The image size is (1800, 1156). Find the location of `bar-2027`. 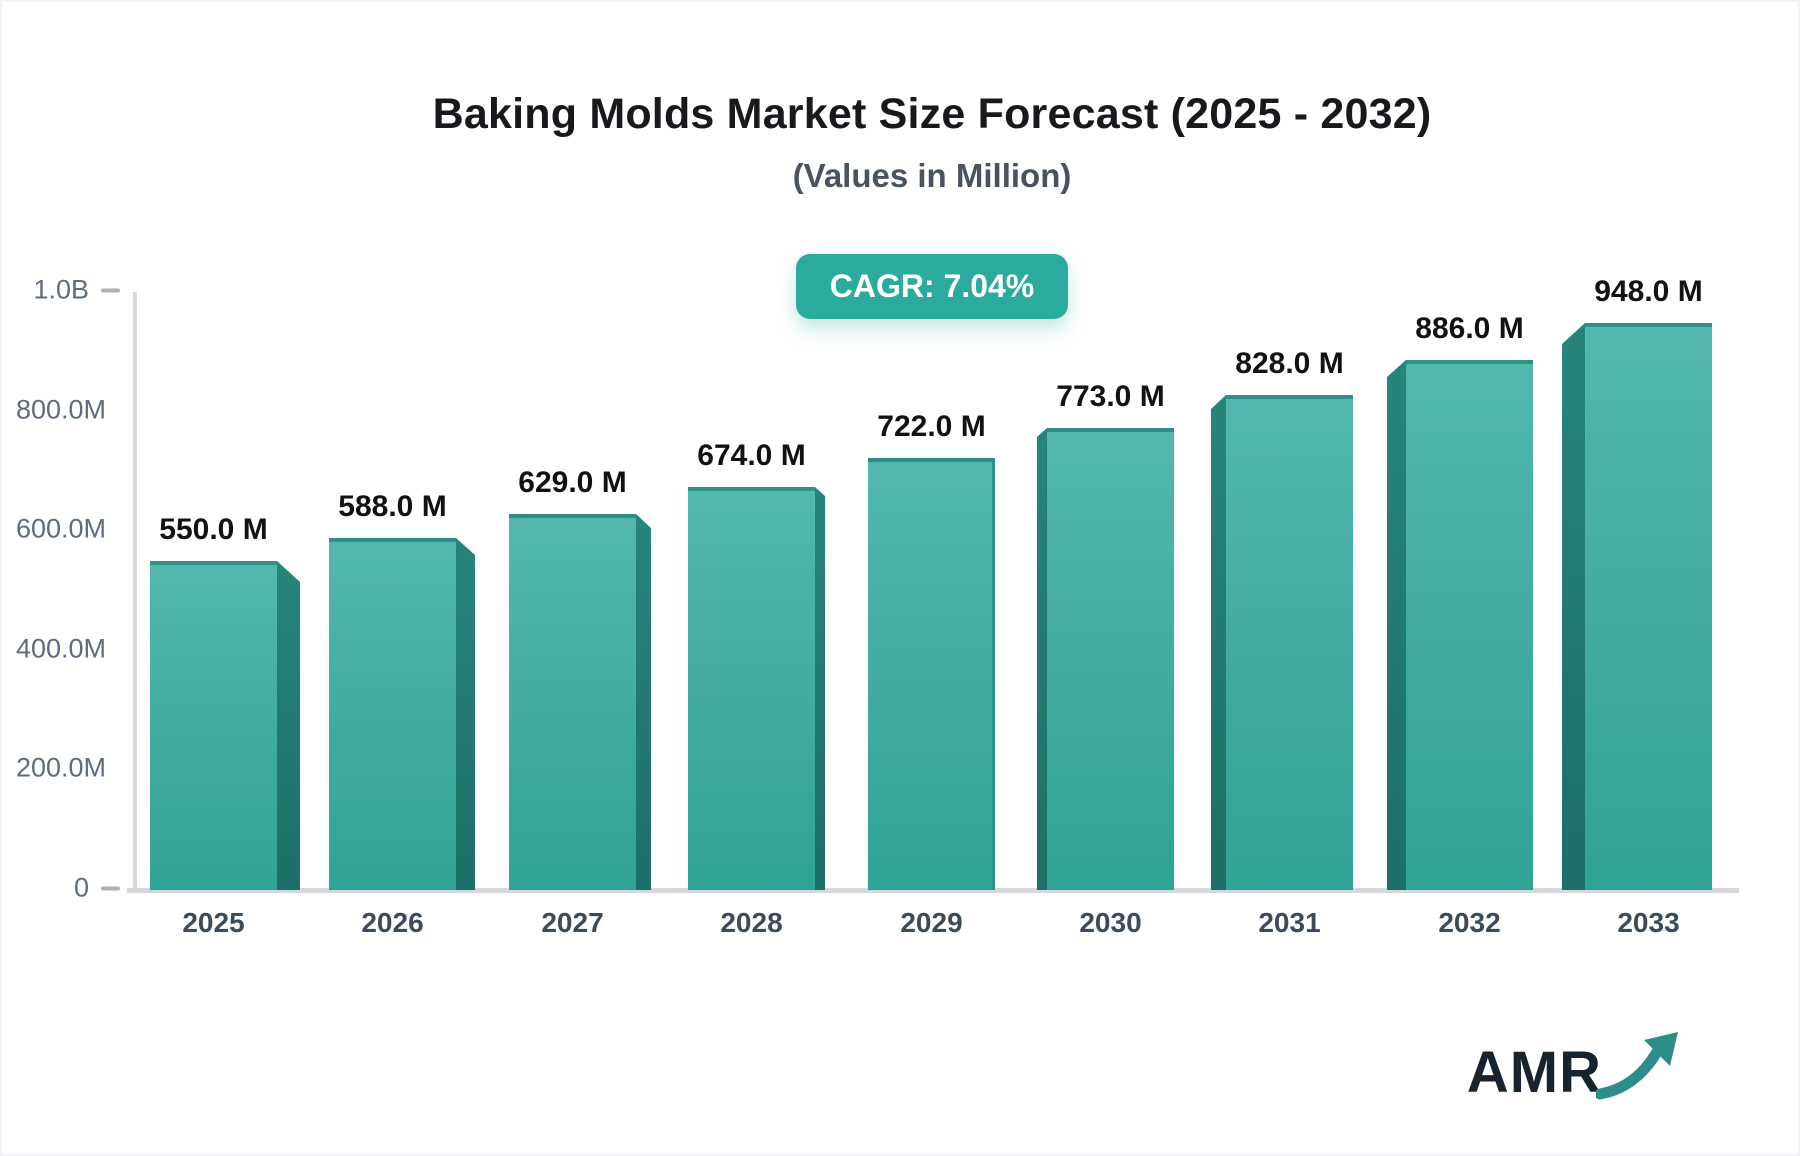

bar-2027 is located at coordinates (572, 702).